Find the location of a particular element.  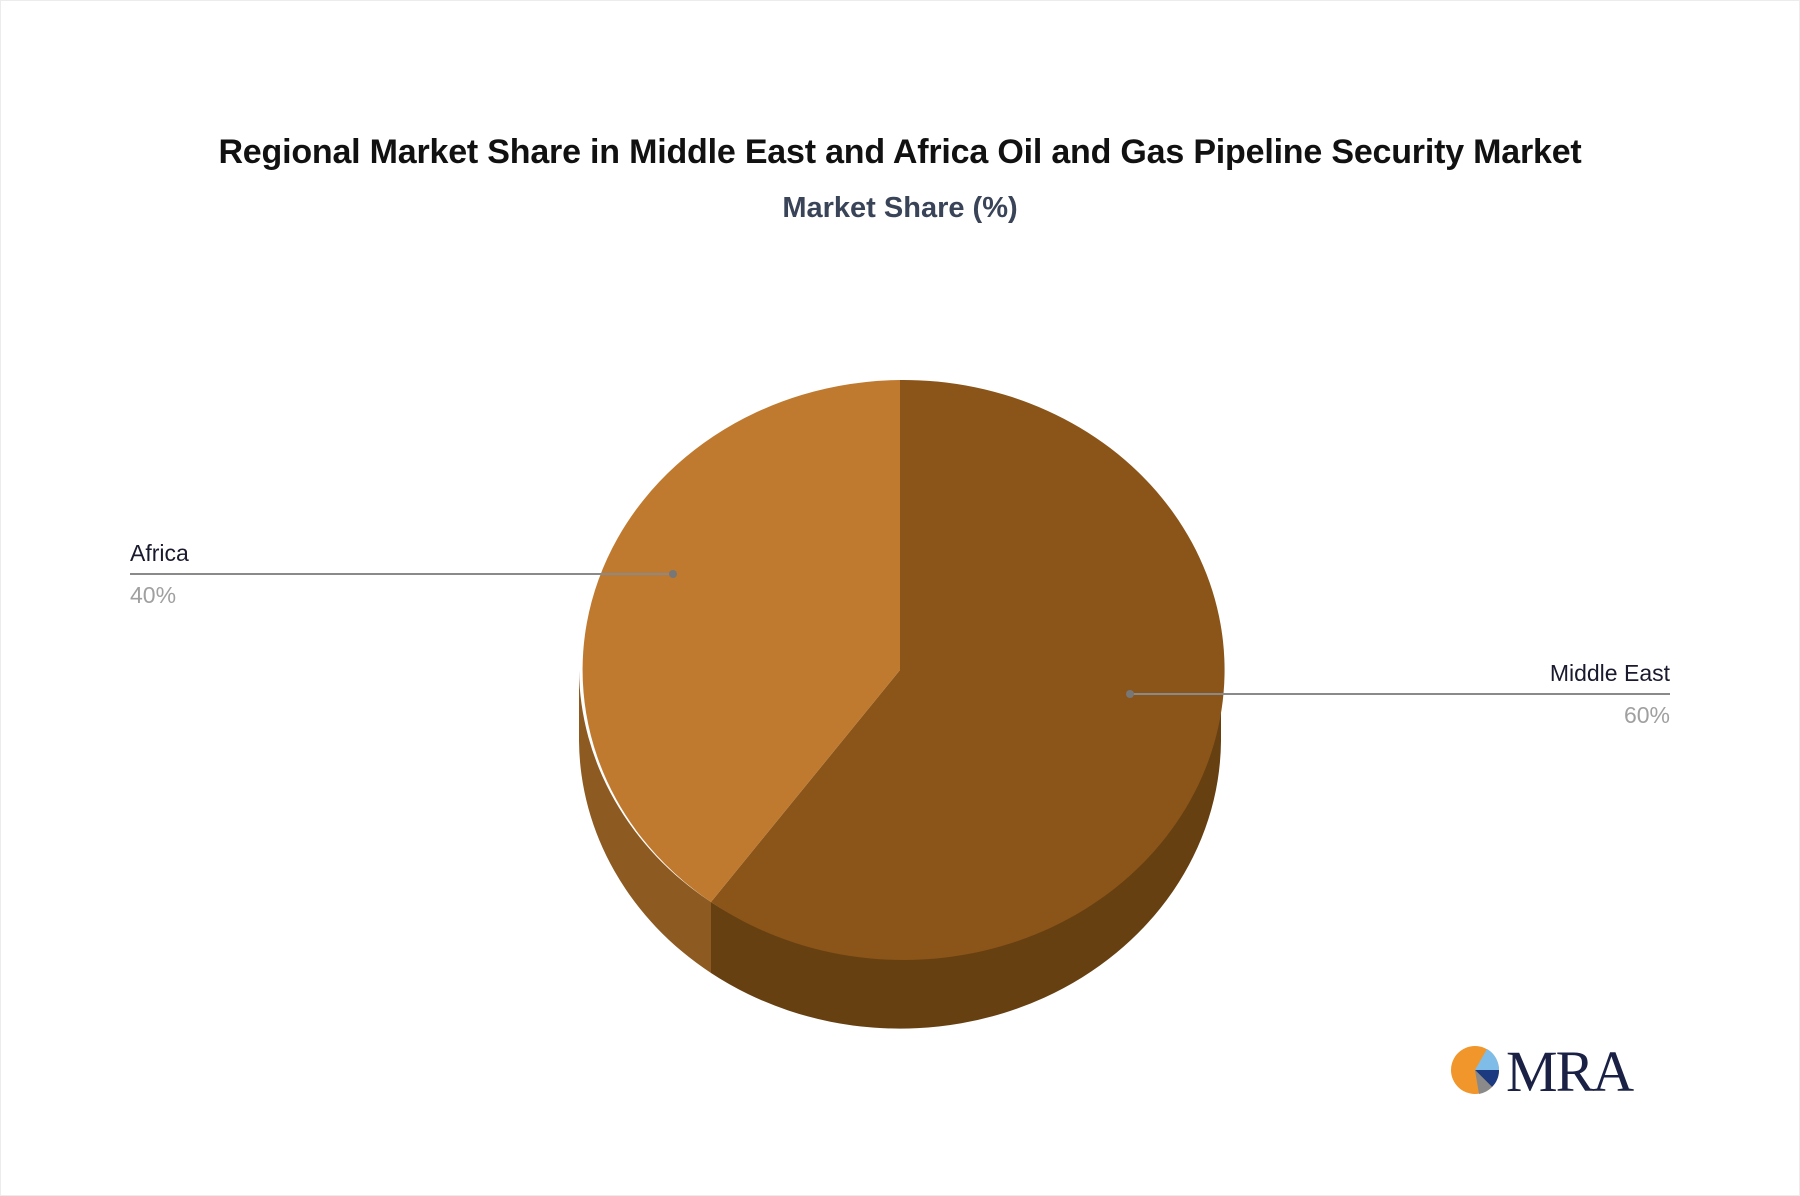

slice-middle-east is located at coordinates (968, 669).